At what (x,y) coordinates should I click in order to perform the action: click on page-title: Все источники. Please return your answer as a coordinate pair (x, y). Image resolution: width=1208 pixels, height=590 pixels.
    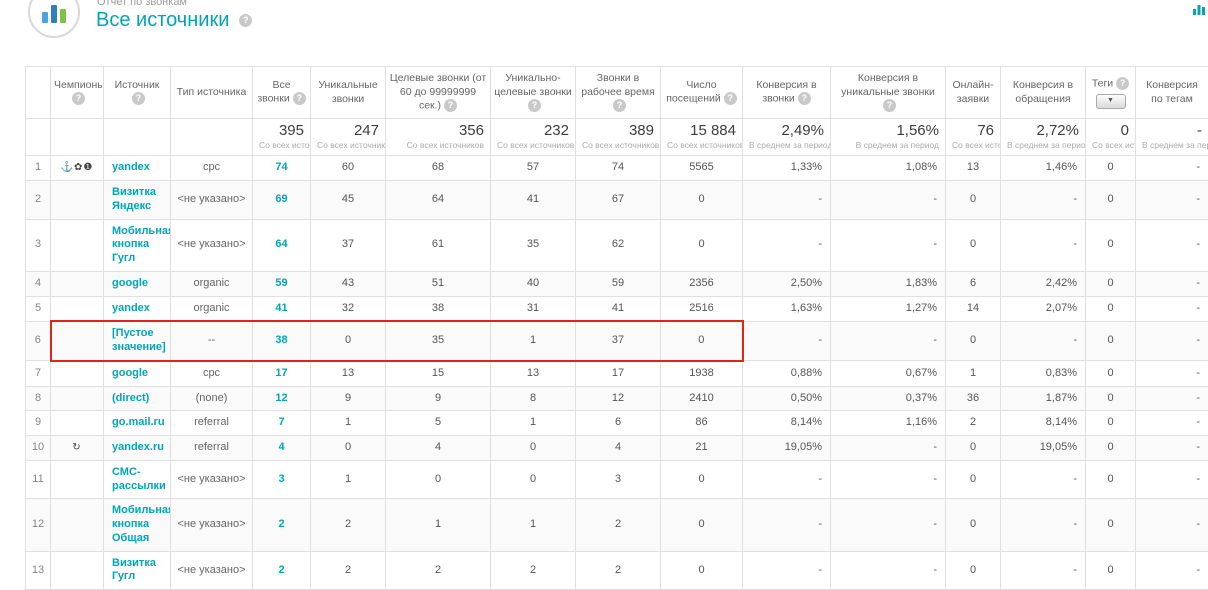
    Looking at the image, I should click on (162, 20).